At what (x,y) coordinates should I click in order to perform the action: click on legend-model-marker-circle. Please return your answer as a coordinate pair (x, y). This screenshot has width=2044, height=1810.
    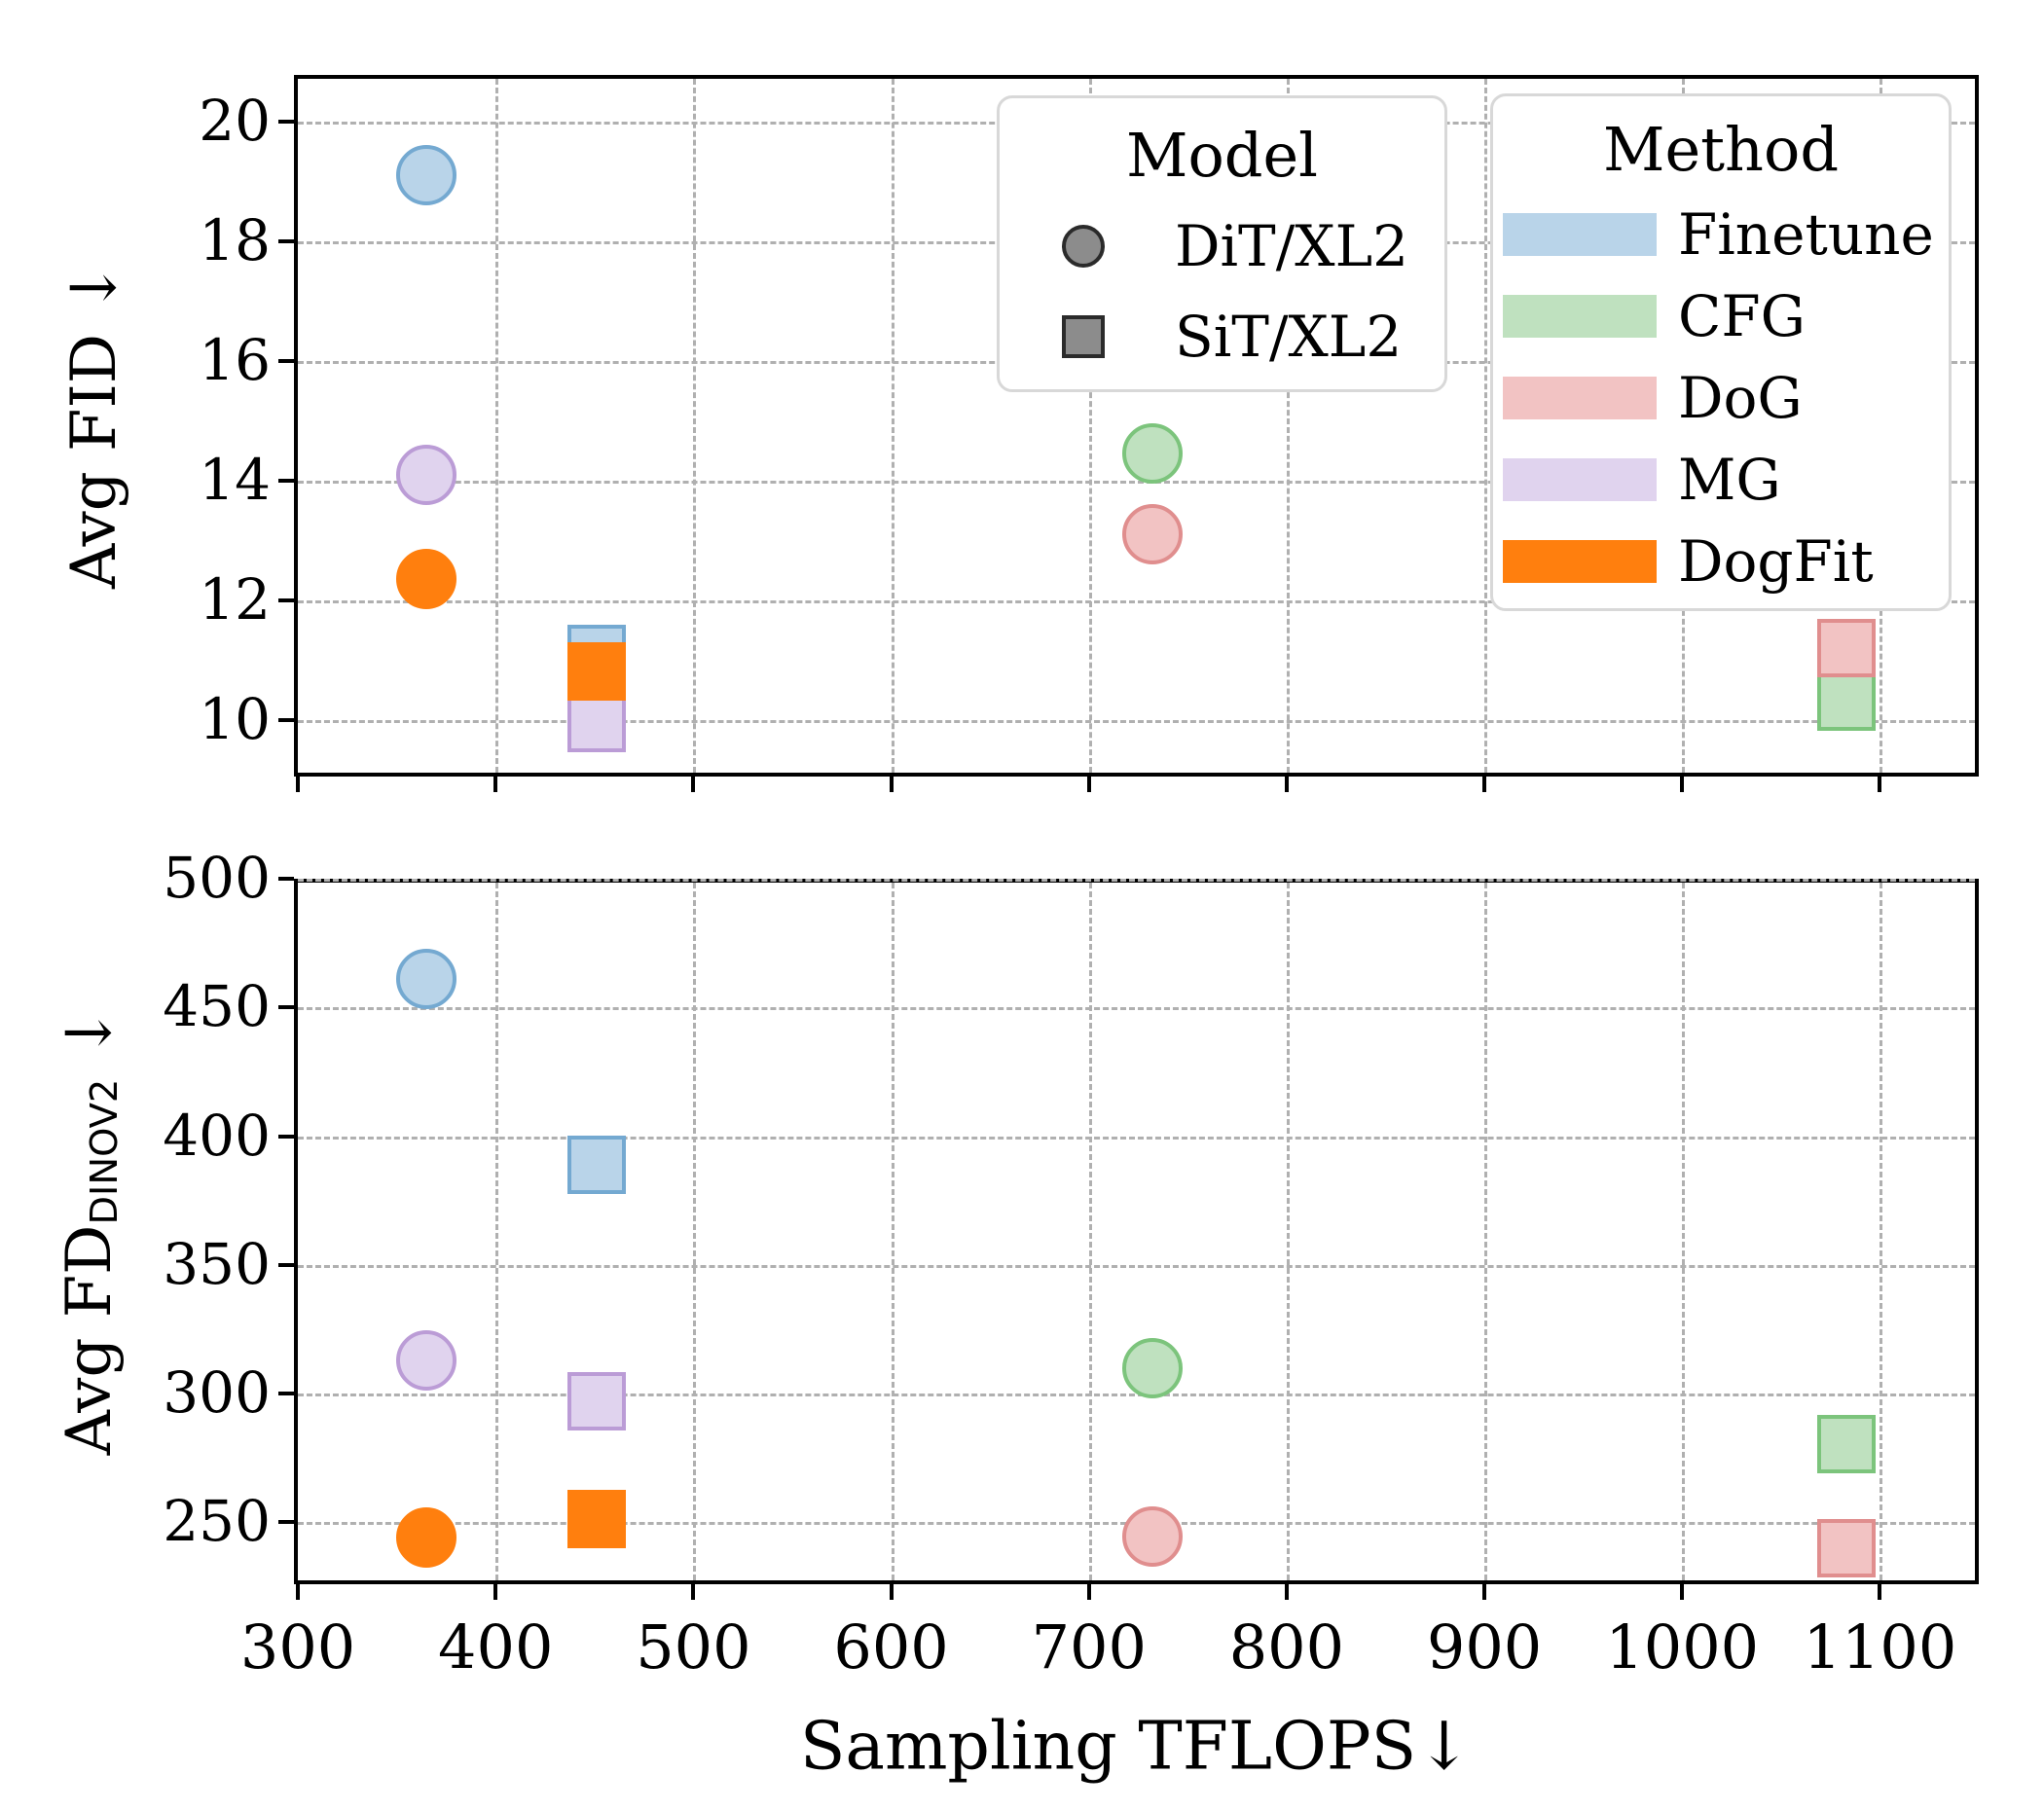
    Looking at the image, I should click on (1083, 246).